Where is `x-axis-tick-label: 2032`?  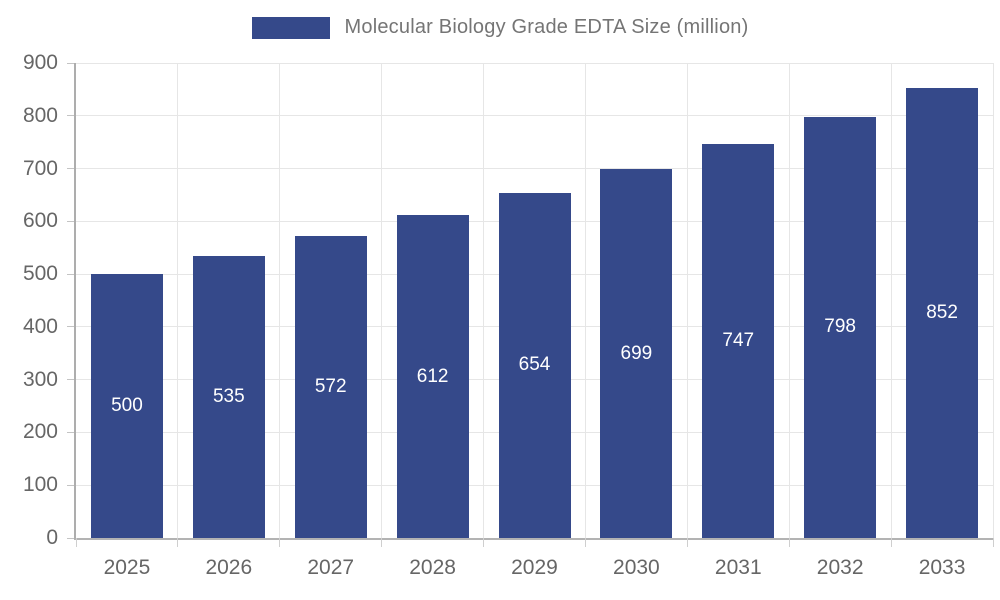
x-axis-tick-label: 2032 is located at coordinates (840, 567).